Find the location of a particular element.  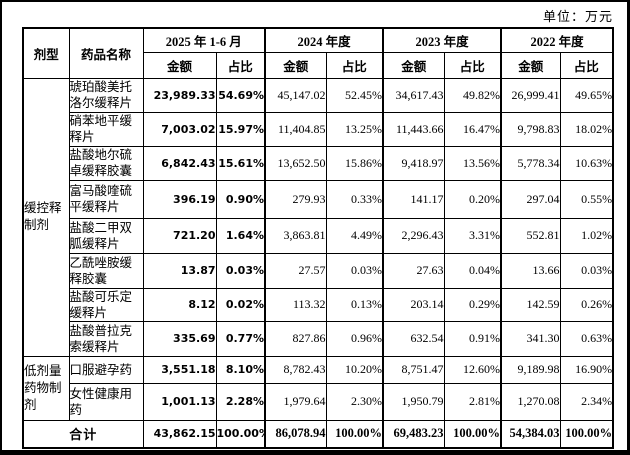

ratio-cell: 0.96% is located at coordinates (354, 338).